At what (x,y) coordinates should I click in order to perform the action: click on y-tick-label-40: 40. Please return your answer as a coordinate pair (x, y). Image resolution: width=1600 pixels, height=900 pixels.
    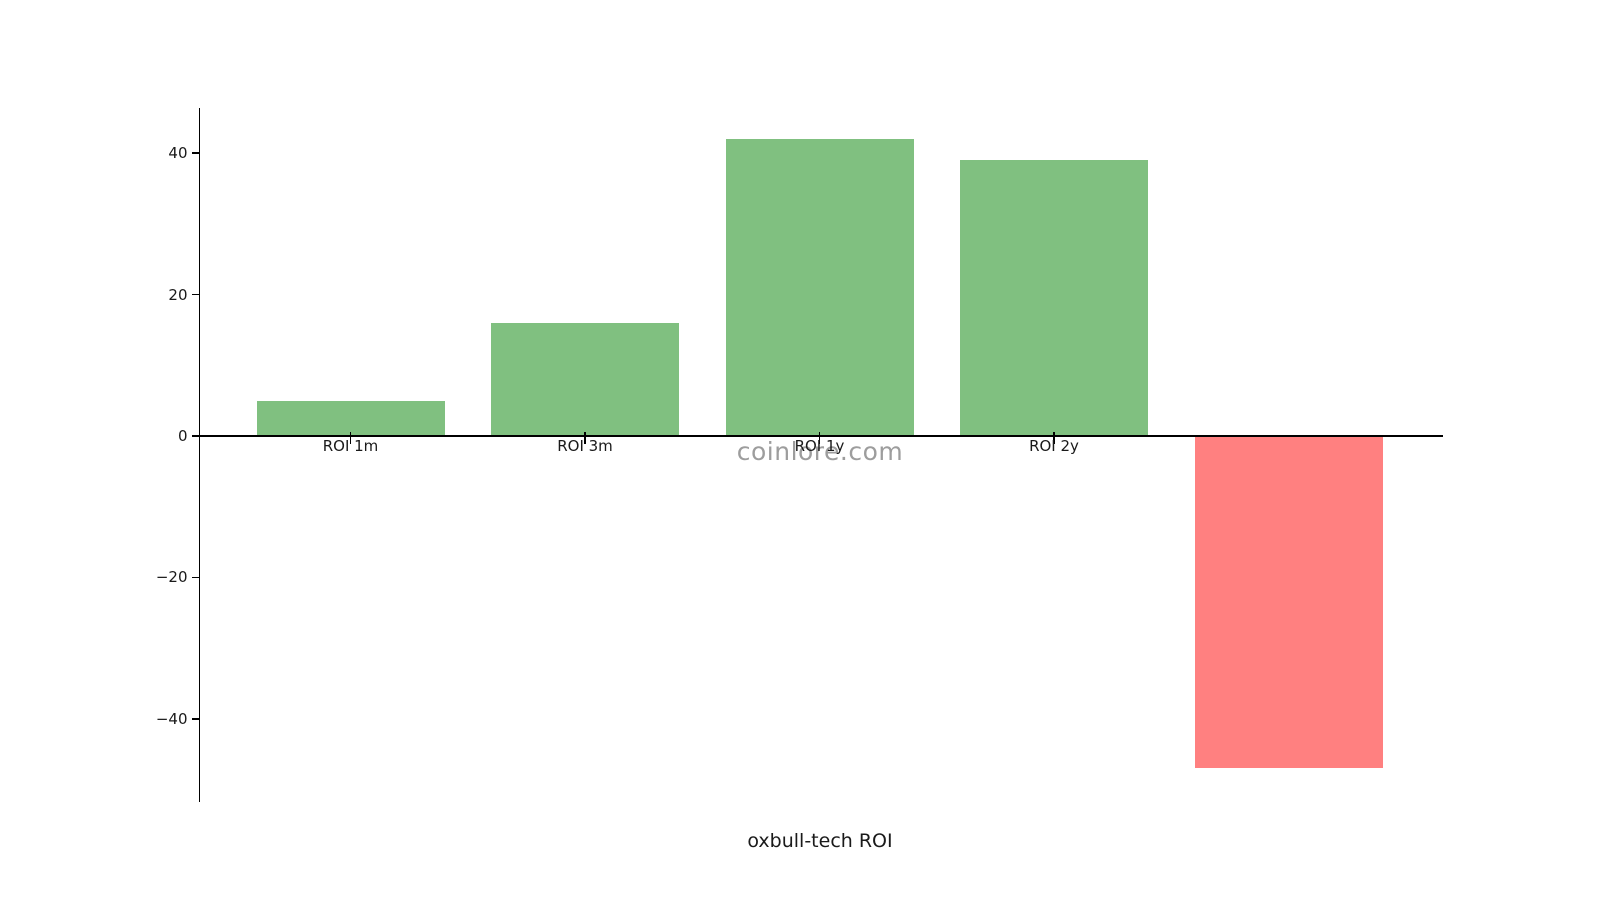
    Looking at the image, I should click on (178, 152).